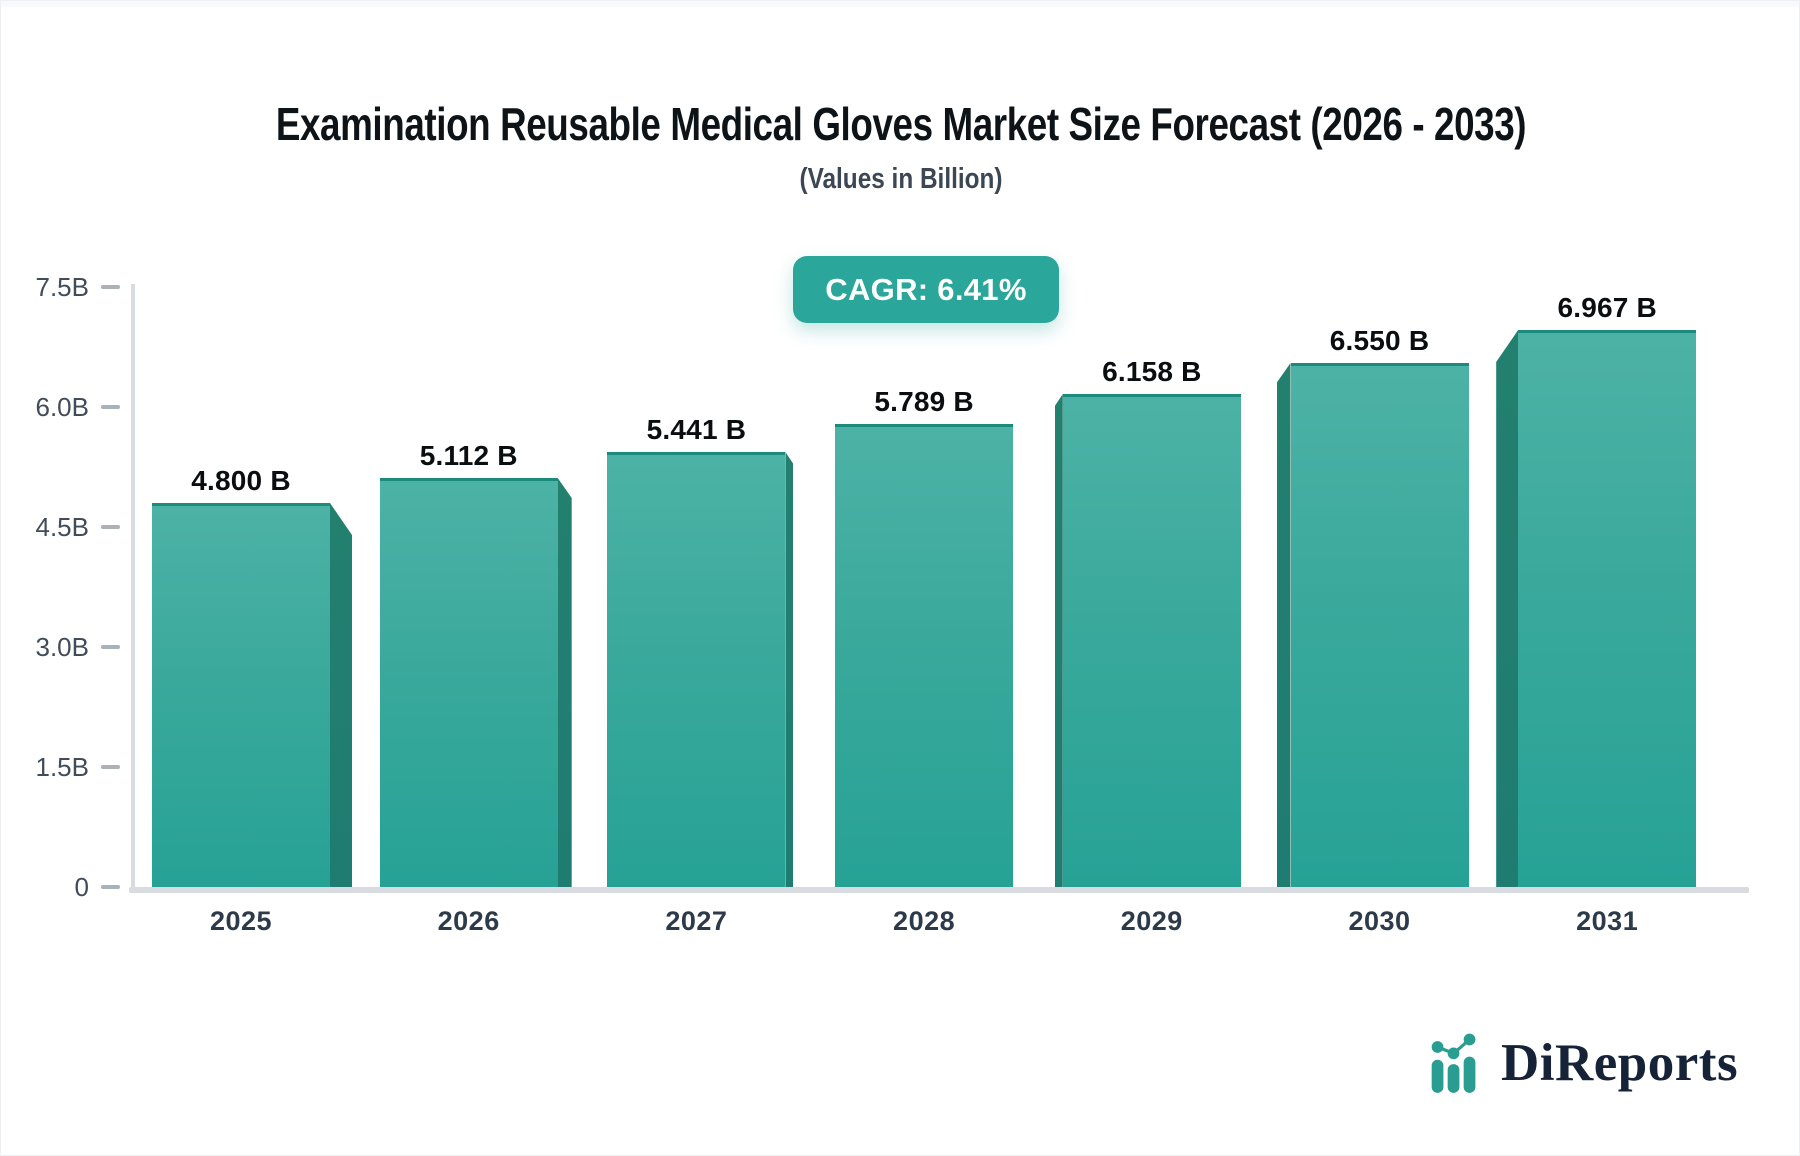  I want to click on cagr-badge: CAGR: 6.41%, so click(926, 289).